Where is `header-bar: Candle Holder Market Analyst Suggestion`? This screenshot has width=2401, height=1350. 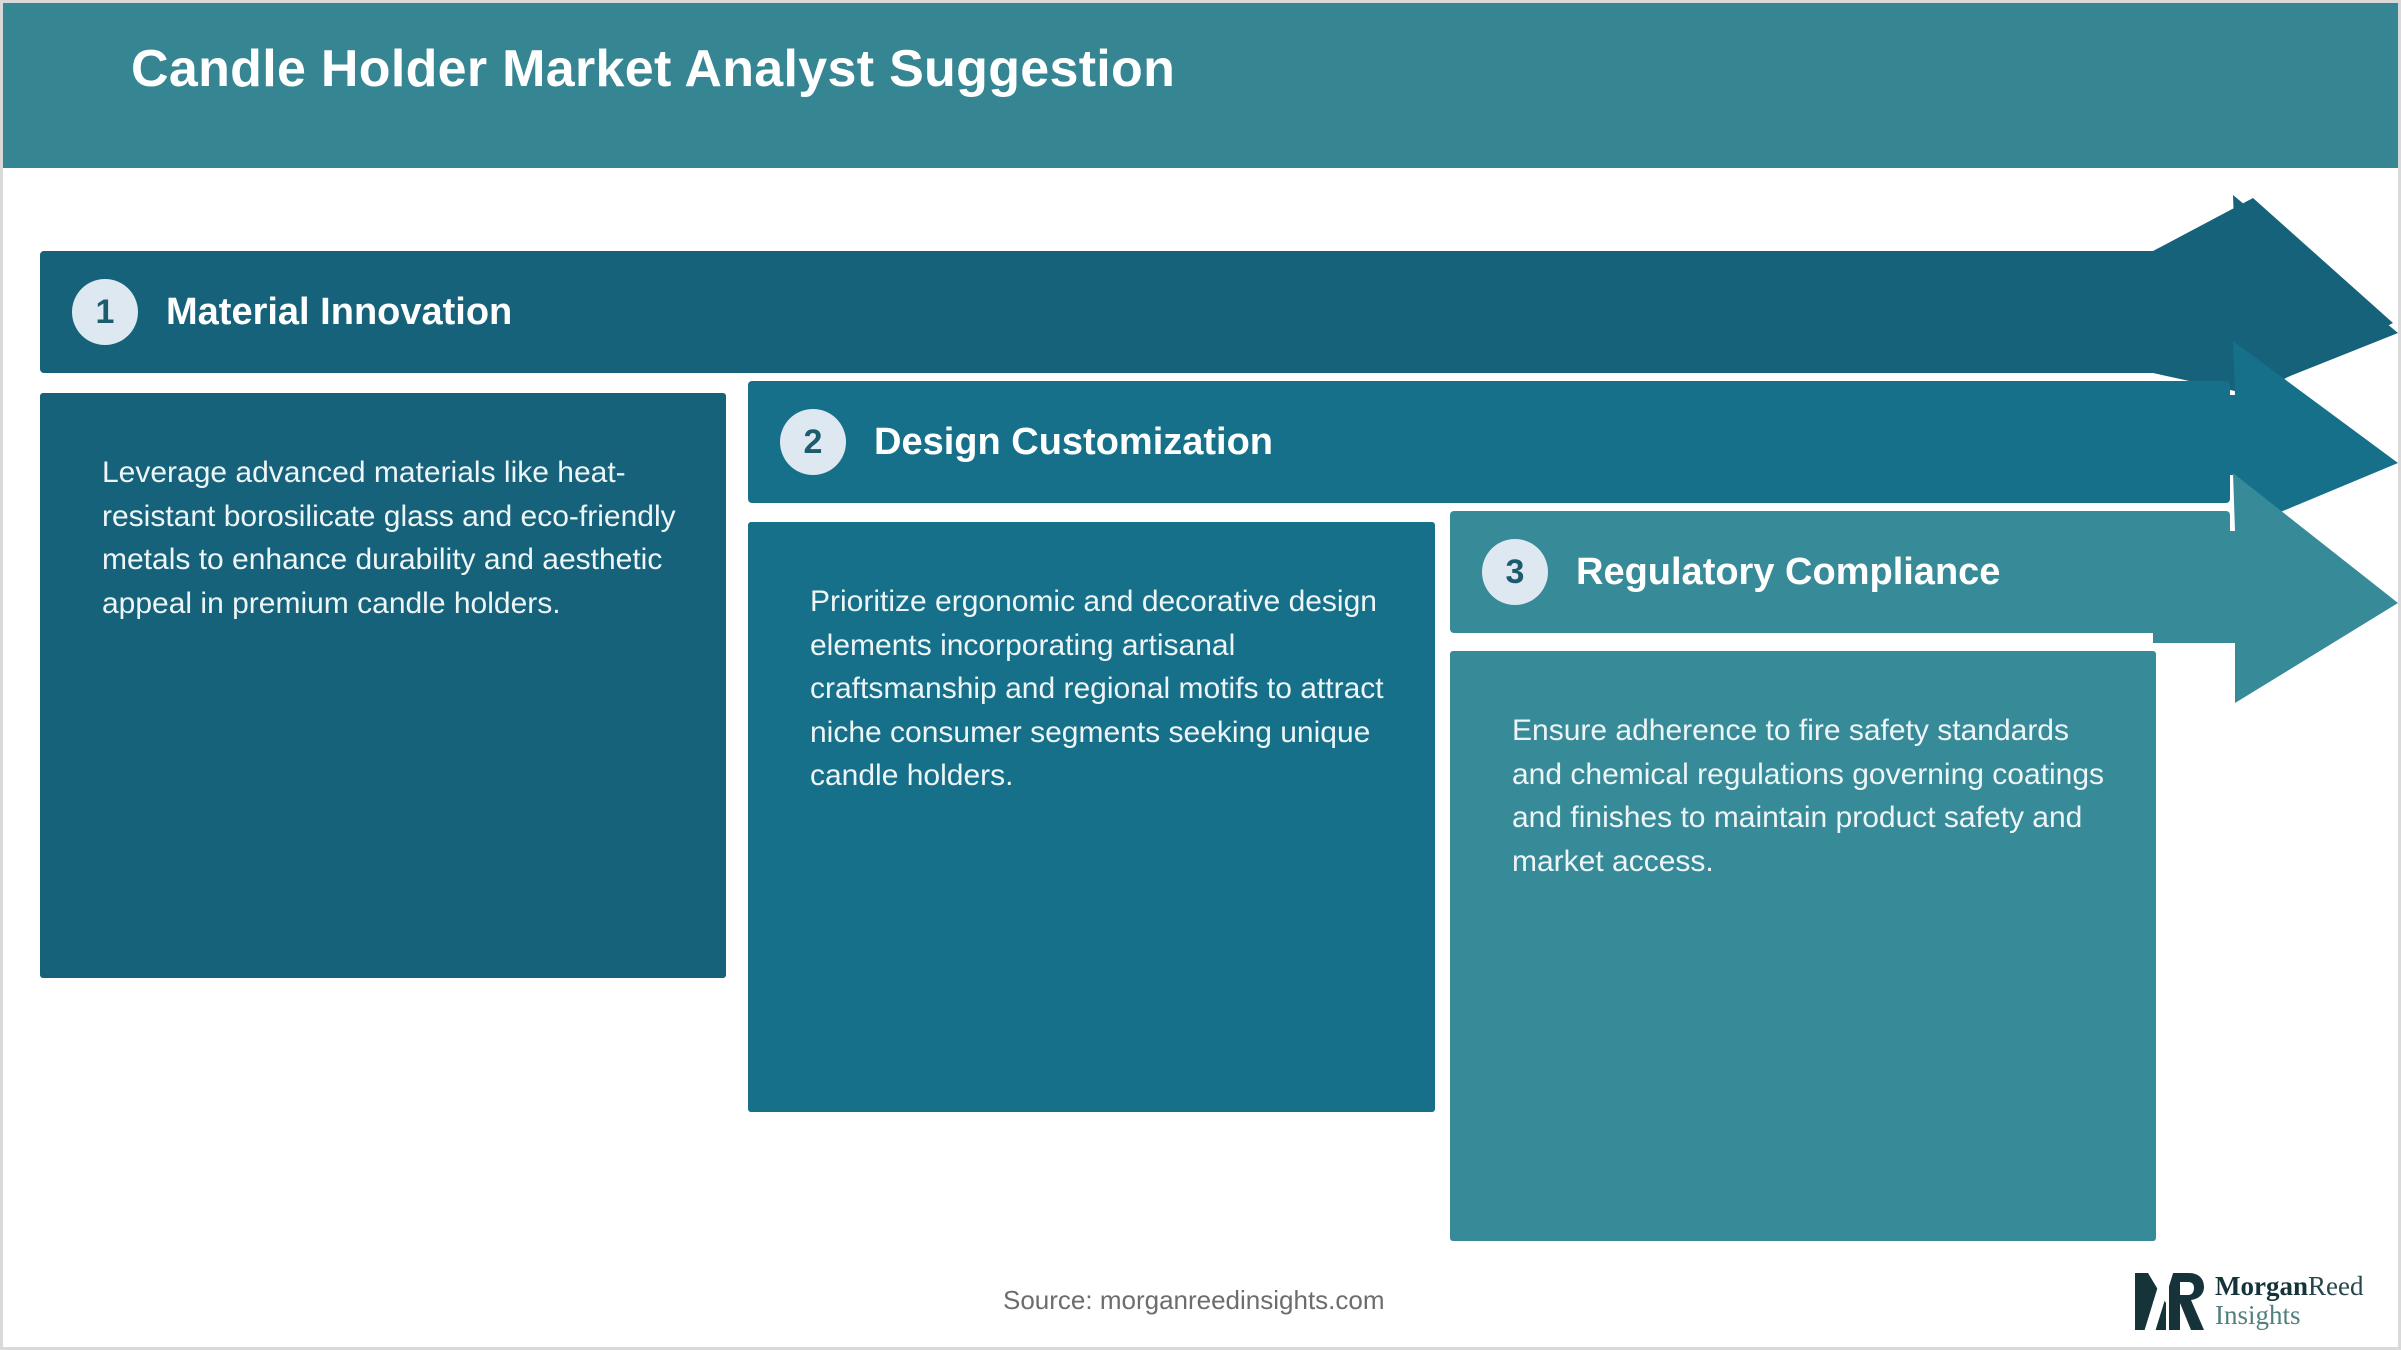
header-bar: Candle Holder Market Analyst Suggestion is located at coordinates (1200, 85).